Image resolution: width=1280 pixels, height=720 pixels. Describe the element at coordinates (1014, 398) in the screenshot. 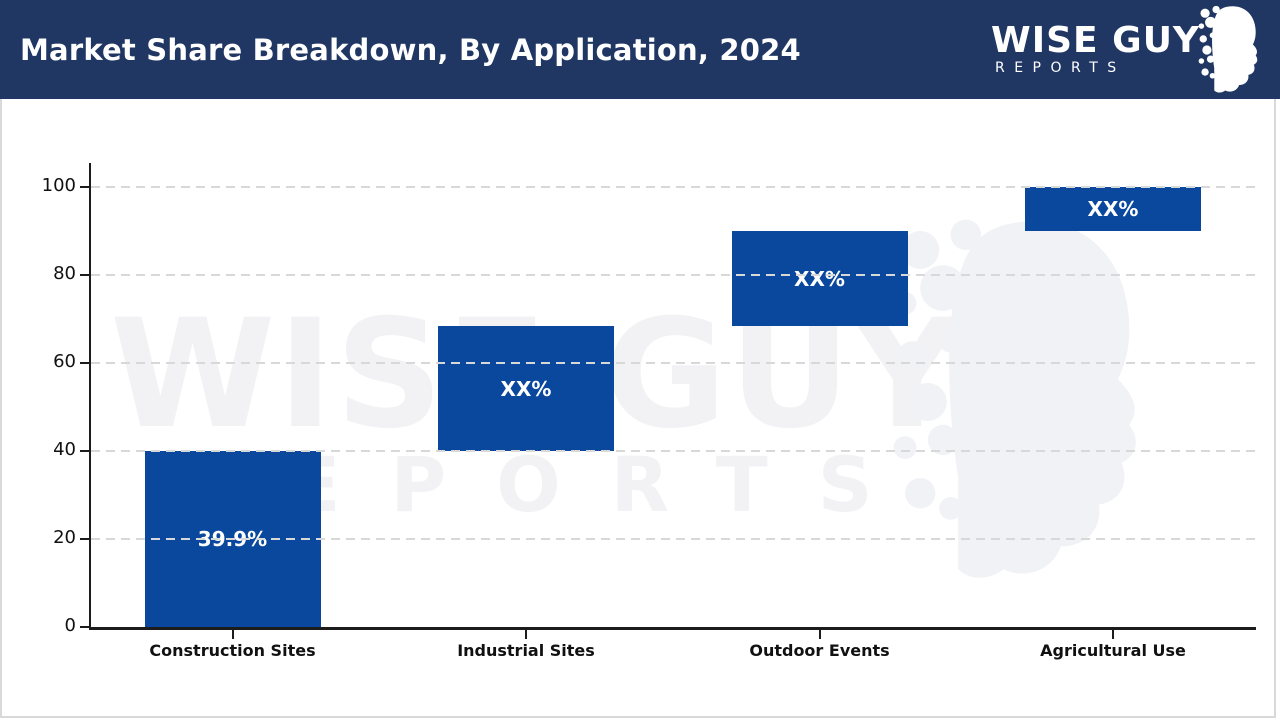

I see `watermark-face-icon` at that location.